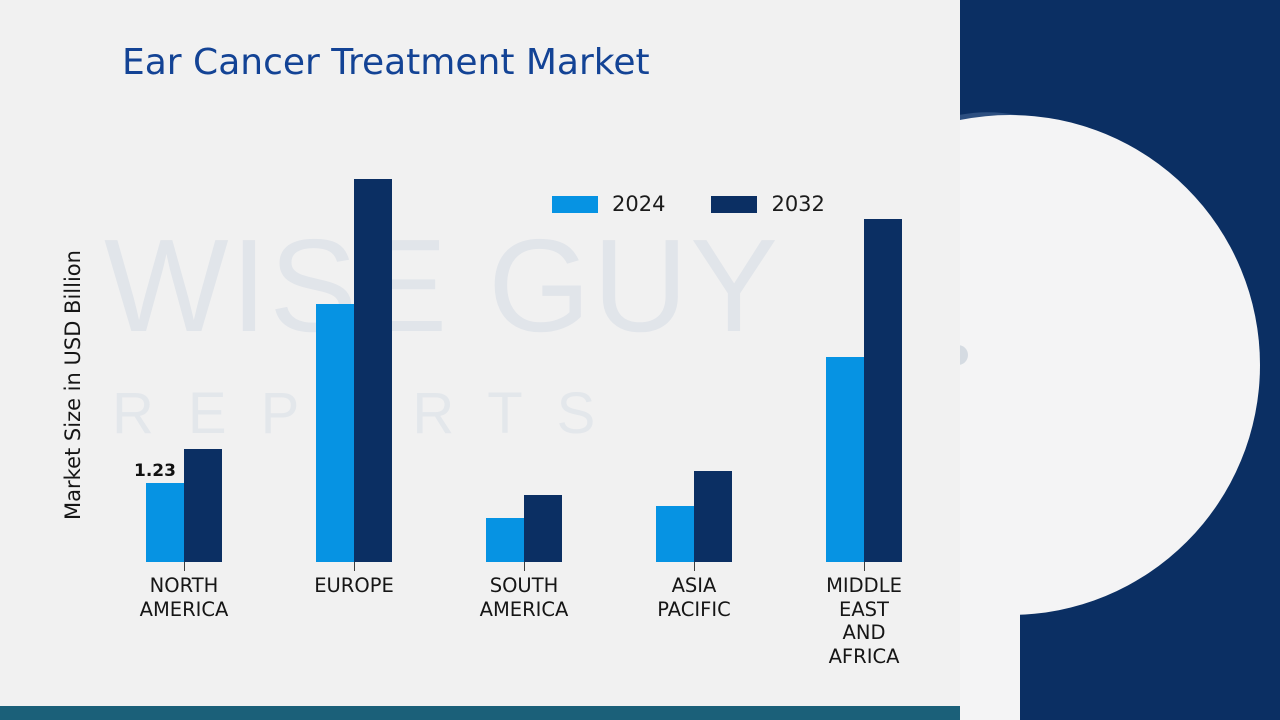  What do you see at coordinates (155, 471) in the screenshot?
I see `bar-value-label: 1.23` at bounding box center [155, 471].